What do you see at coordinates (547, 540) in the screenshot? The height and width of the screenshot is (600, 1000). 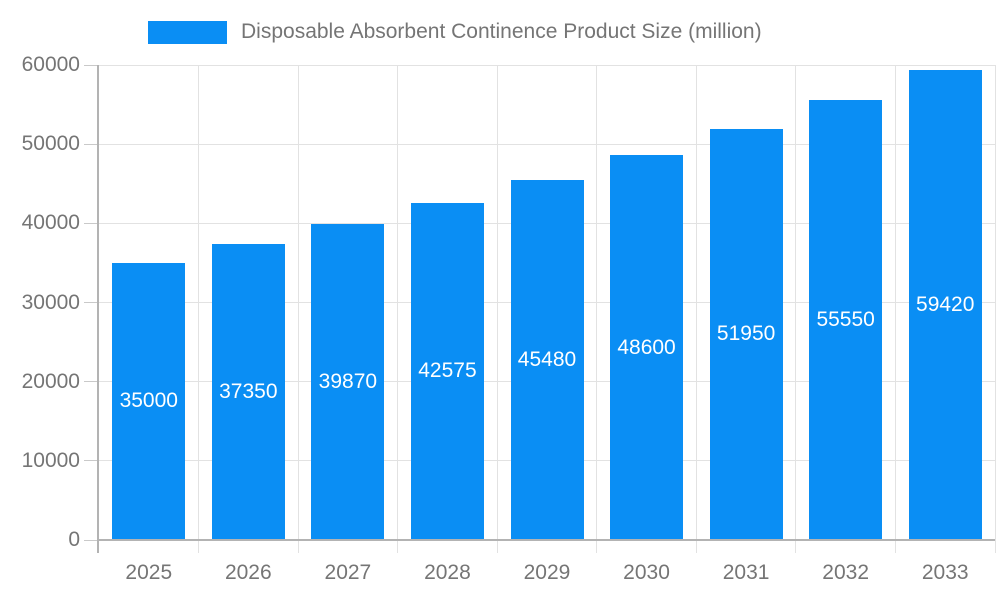 I see `x-axis-line` at bounding box center [547, 540].